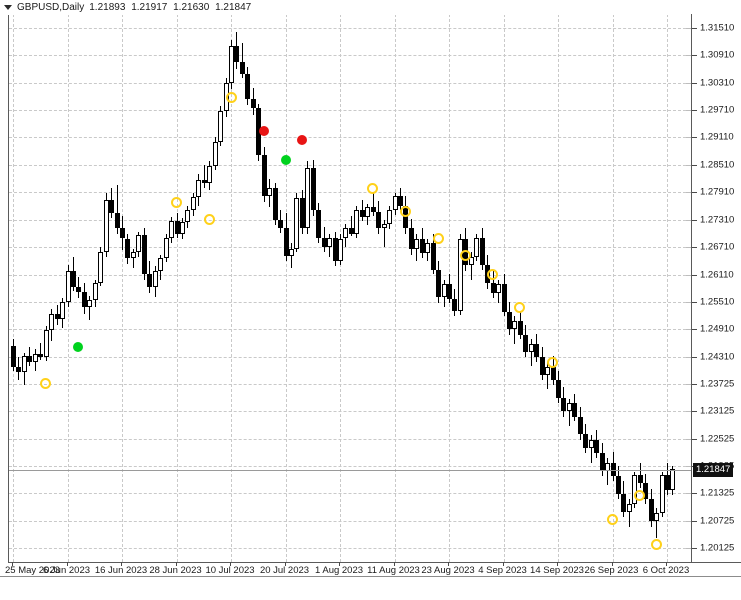 This screenshot has height=600, width=741. I want to click on price-axis-label: 1.28510, so click(717, 165).